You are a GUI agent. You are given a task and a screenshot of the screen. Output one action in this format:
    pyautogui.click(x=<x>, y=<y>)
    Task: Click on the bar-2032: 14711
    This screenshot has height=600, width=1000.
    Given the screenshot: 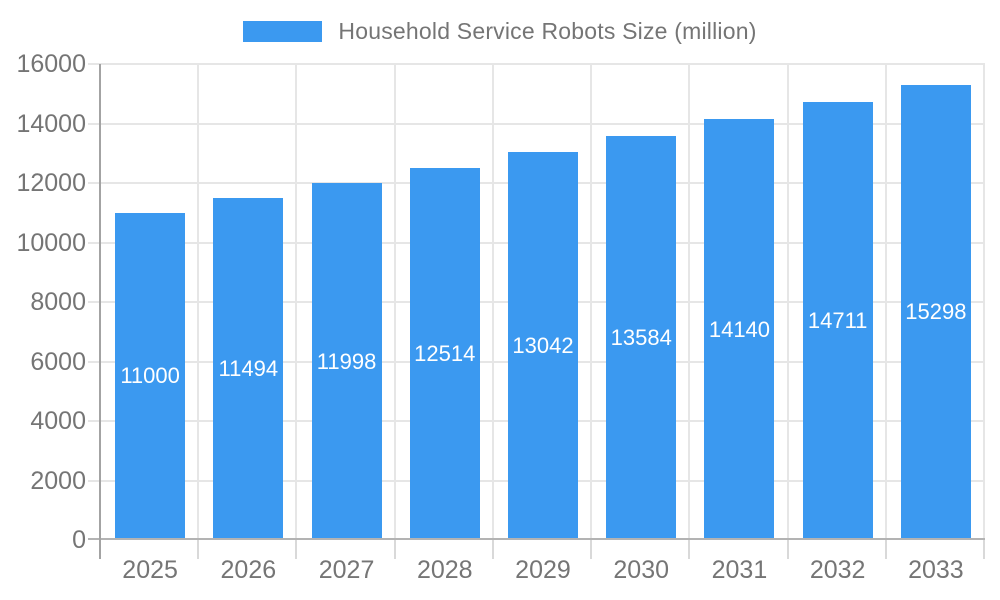 What is the action you would take?
    pyautogui.click(x=837, y=321)
    